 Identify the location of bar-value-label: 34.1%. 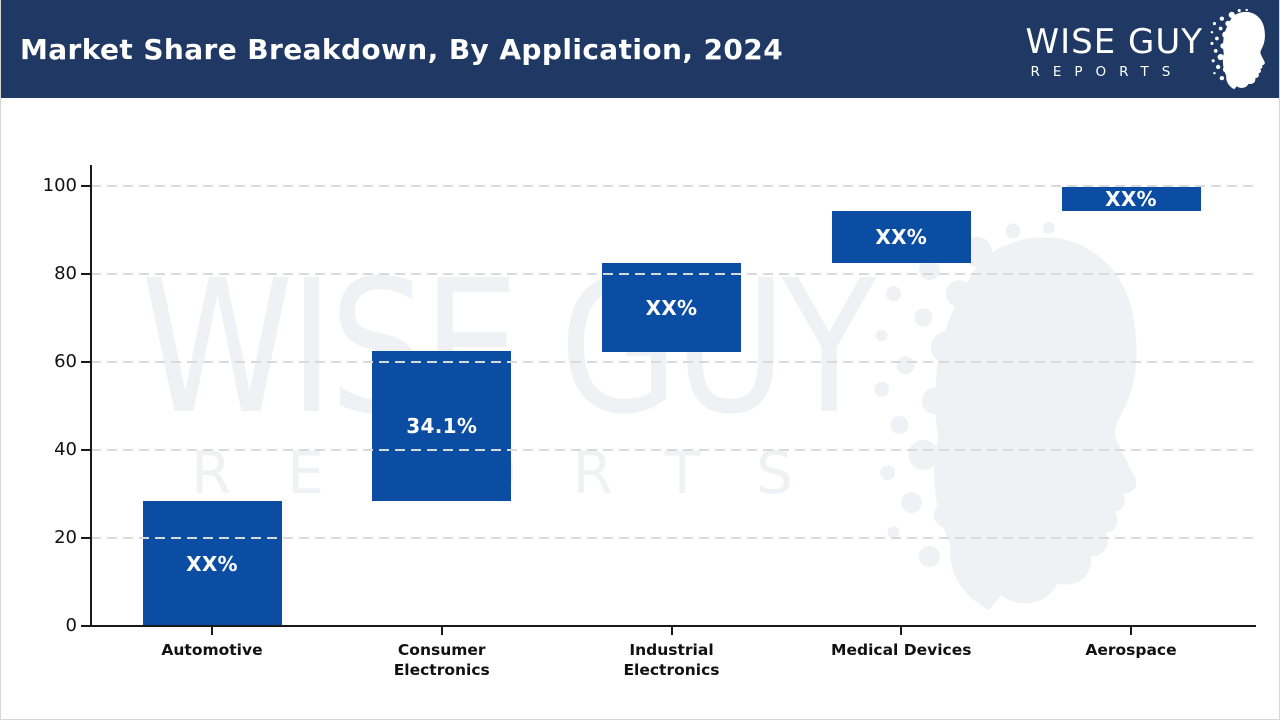
(442, 426).